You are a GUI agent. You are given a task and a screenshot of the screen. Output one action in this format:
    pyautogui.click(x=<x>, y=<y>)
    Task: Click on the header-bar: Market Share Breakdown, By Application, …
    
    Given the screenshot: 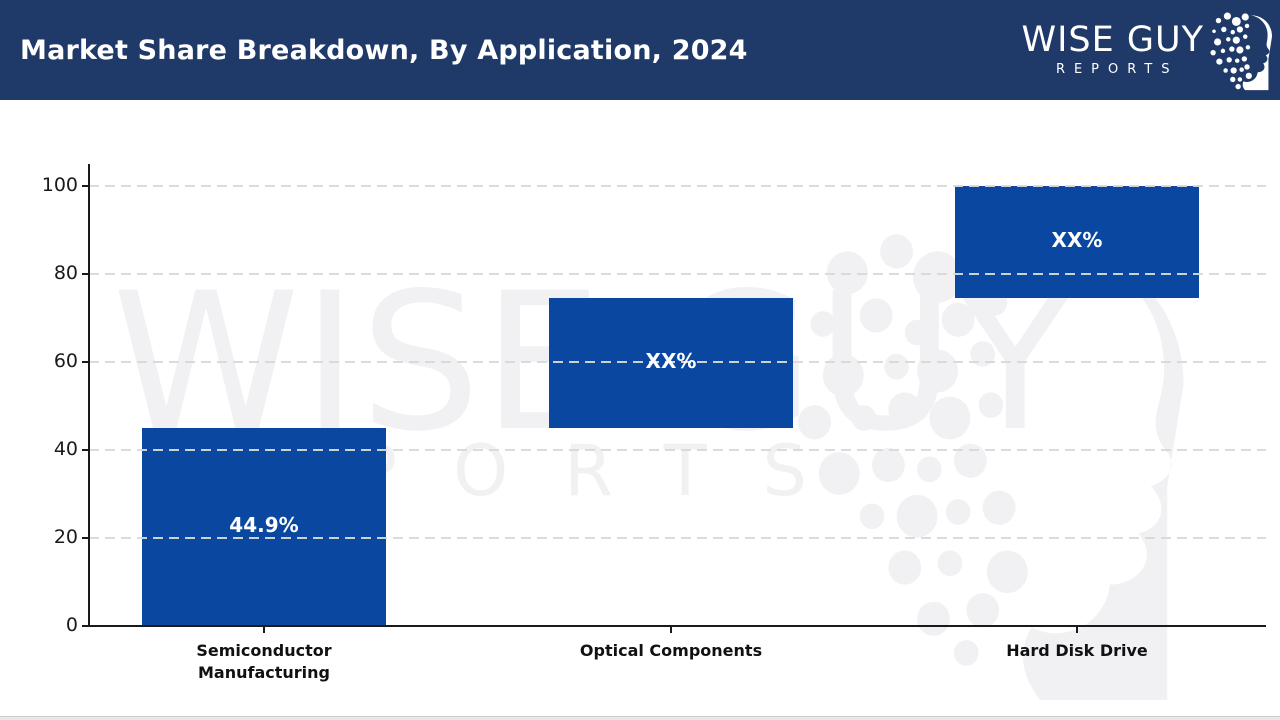 What is the action you would take?
    pyautogui.click(x=640, y=50)
    